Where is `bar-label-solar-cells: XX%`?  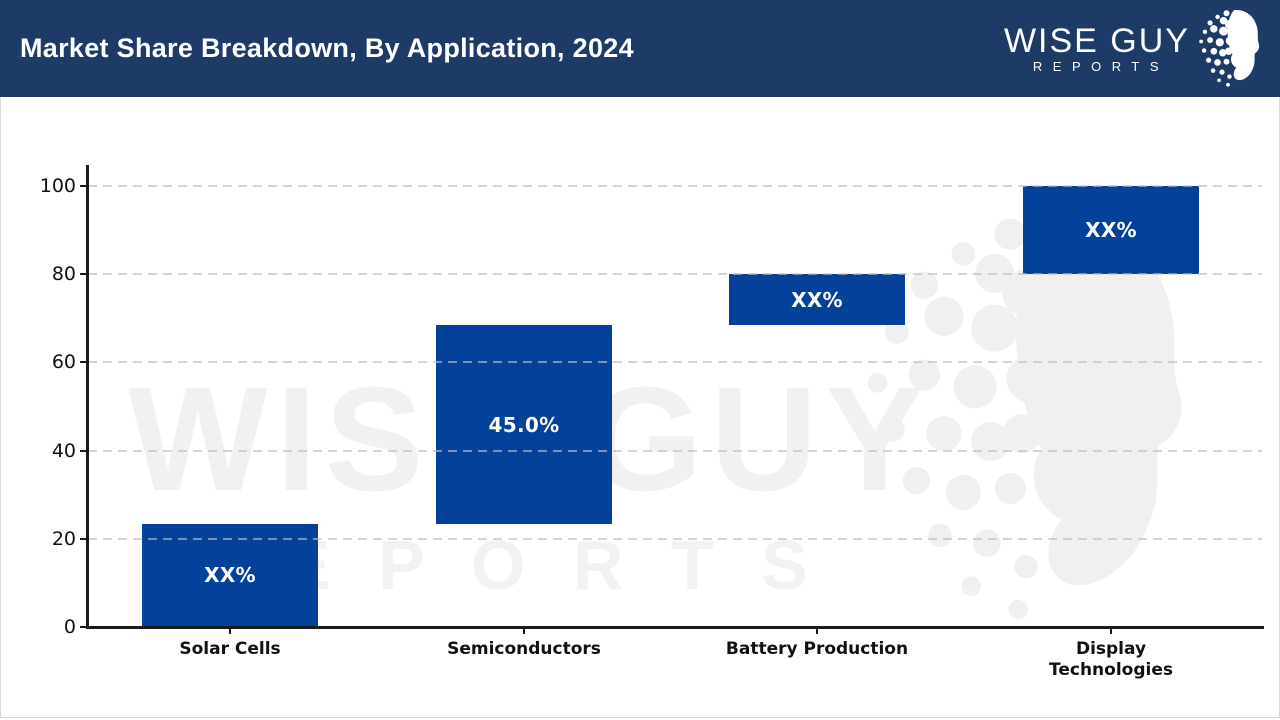 bar-label-solar-cells: XX% is located at coordinates (230, 575).